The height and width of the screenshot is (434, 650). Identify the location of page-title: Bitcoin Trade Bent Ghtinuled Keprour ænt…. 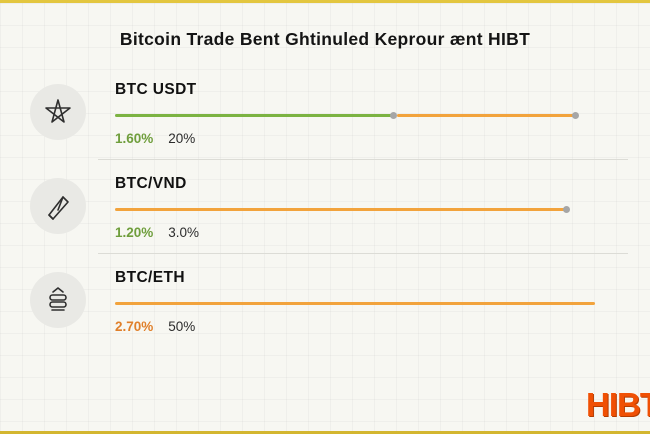
(325, 39).